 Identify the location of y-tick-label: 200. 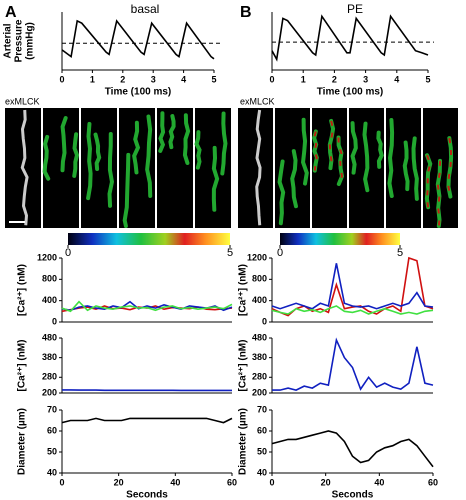
(49, 392).